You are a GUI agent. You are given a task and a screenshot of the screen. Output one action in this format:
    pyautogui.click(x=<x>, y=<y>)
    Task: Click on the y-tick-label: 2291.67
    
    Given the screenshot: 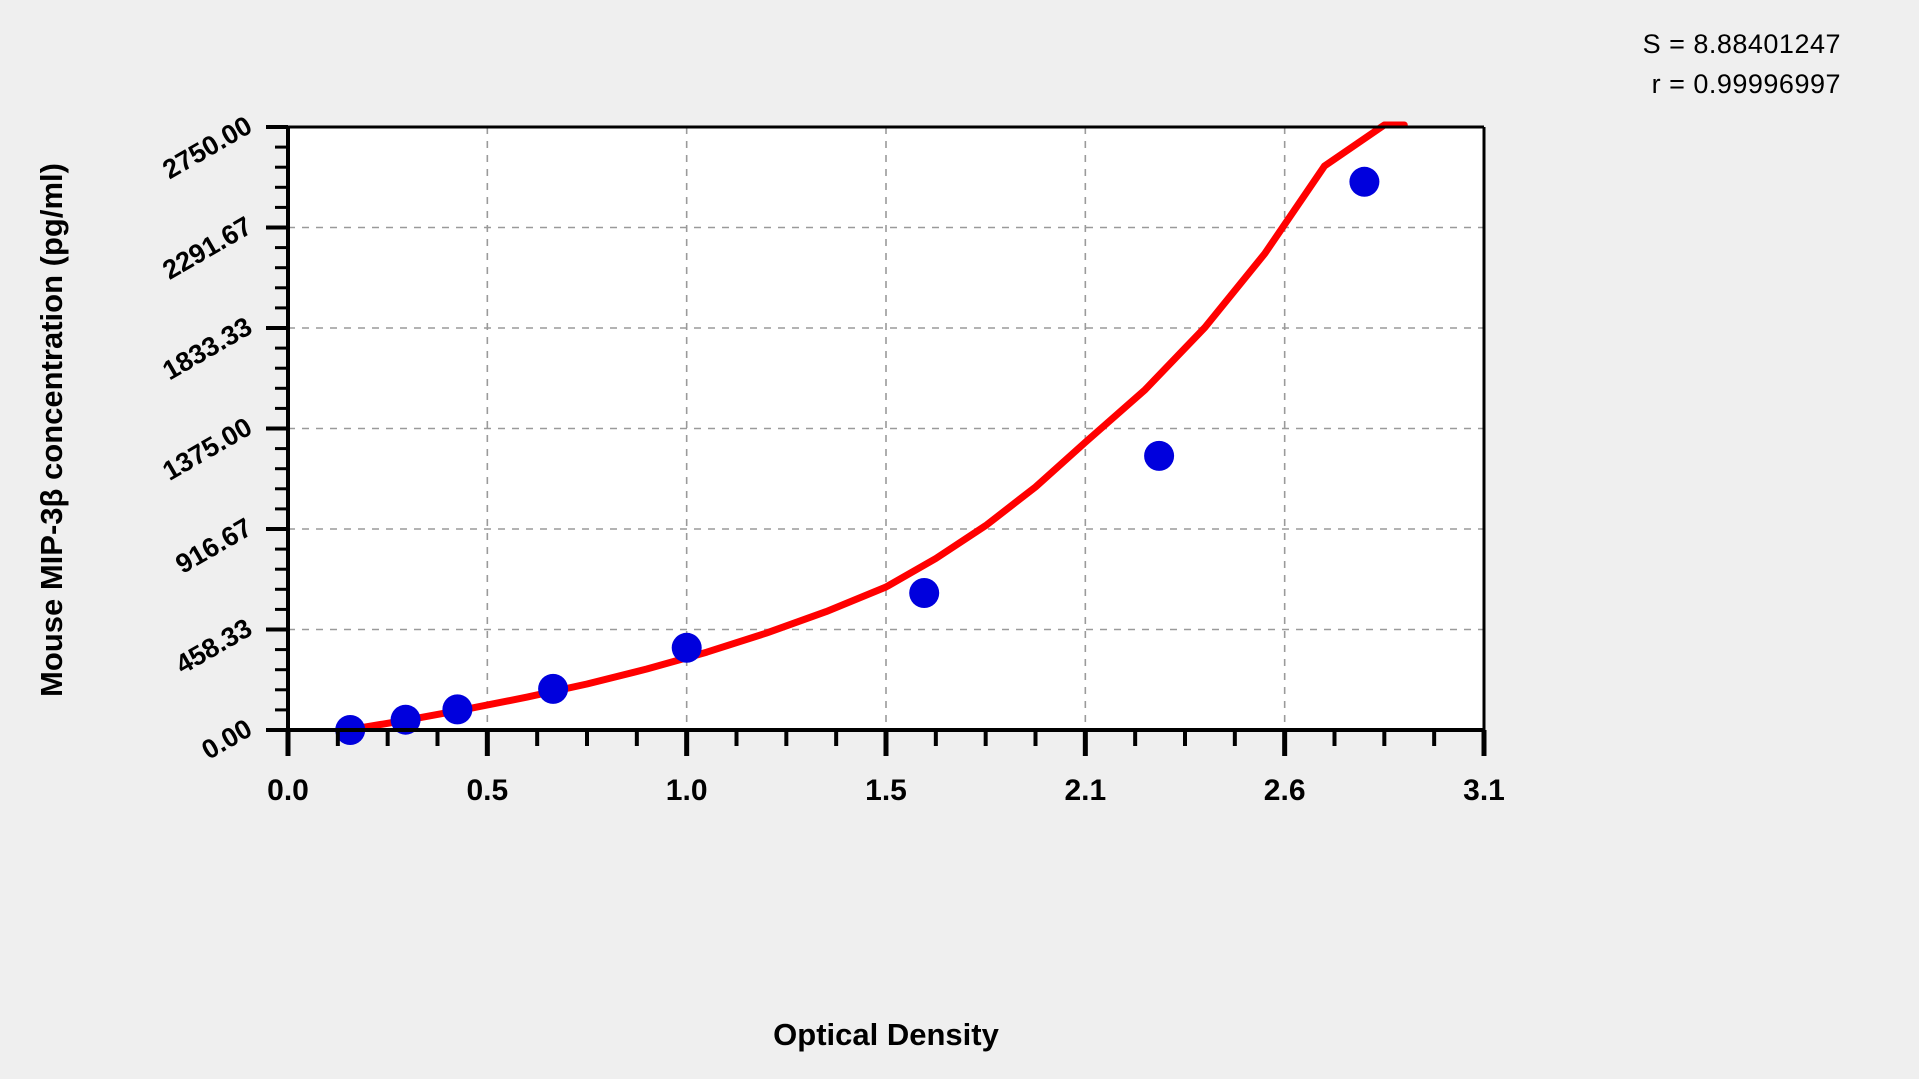 What is the action you would take?
    pyautogui.click(x=207, y=248)
    